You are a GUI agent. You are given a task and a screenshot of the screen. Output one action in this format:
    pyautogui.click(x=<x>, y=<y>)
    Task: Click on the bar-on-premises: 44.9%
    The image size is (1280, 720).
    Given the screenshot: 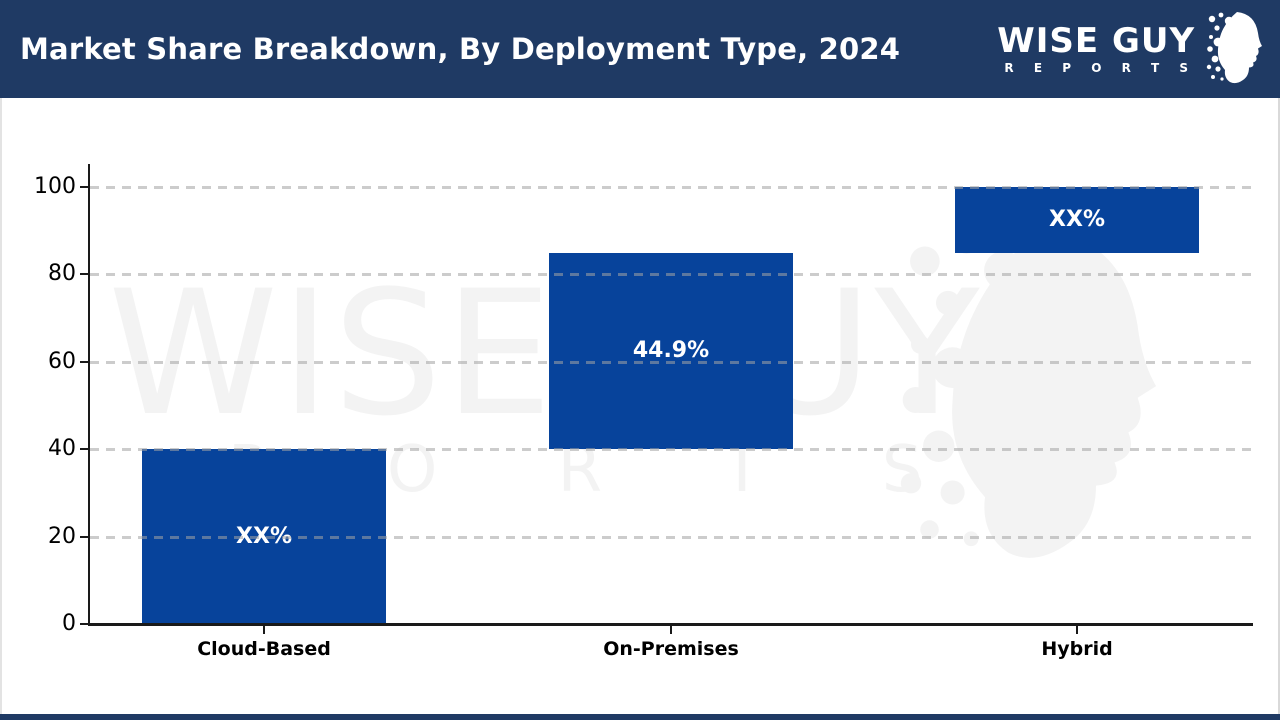 What is the action you would take?
    pyautogui.click(x=671, y=350)
    